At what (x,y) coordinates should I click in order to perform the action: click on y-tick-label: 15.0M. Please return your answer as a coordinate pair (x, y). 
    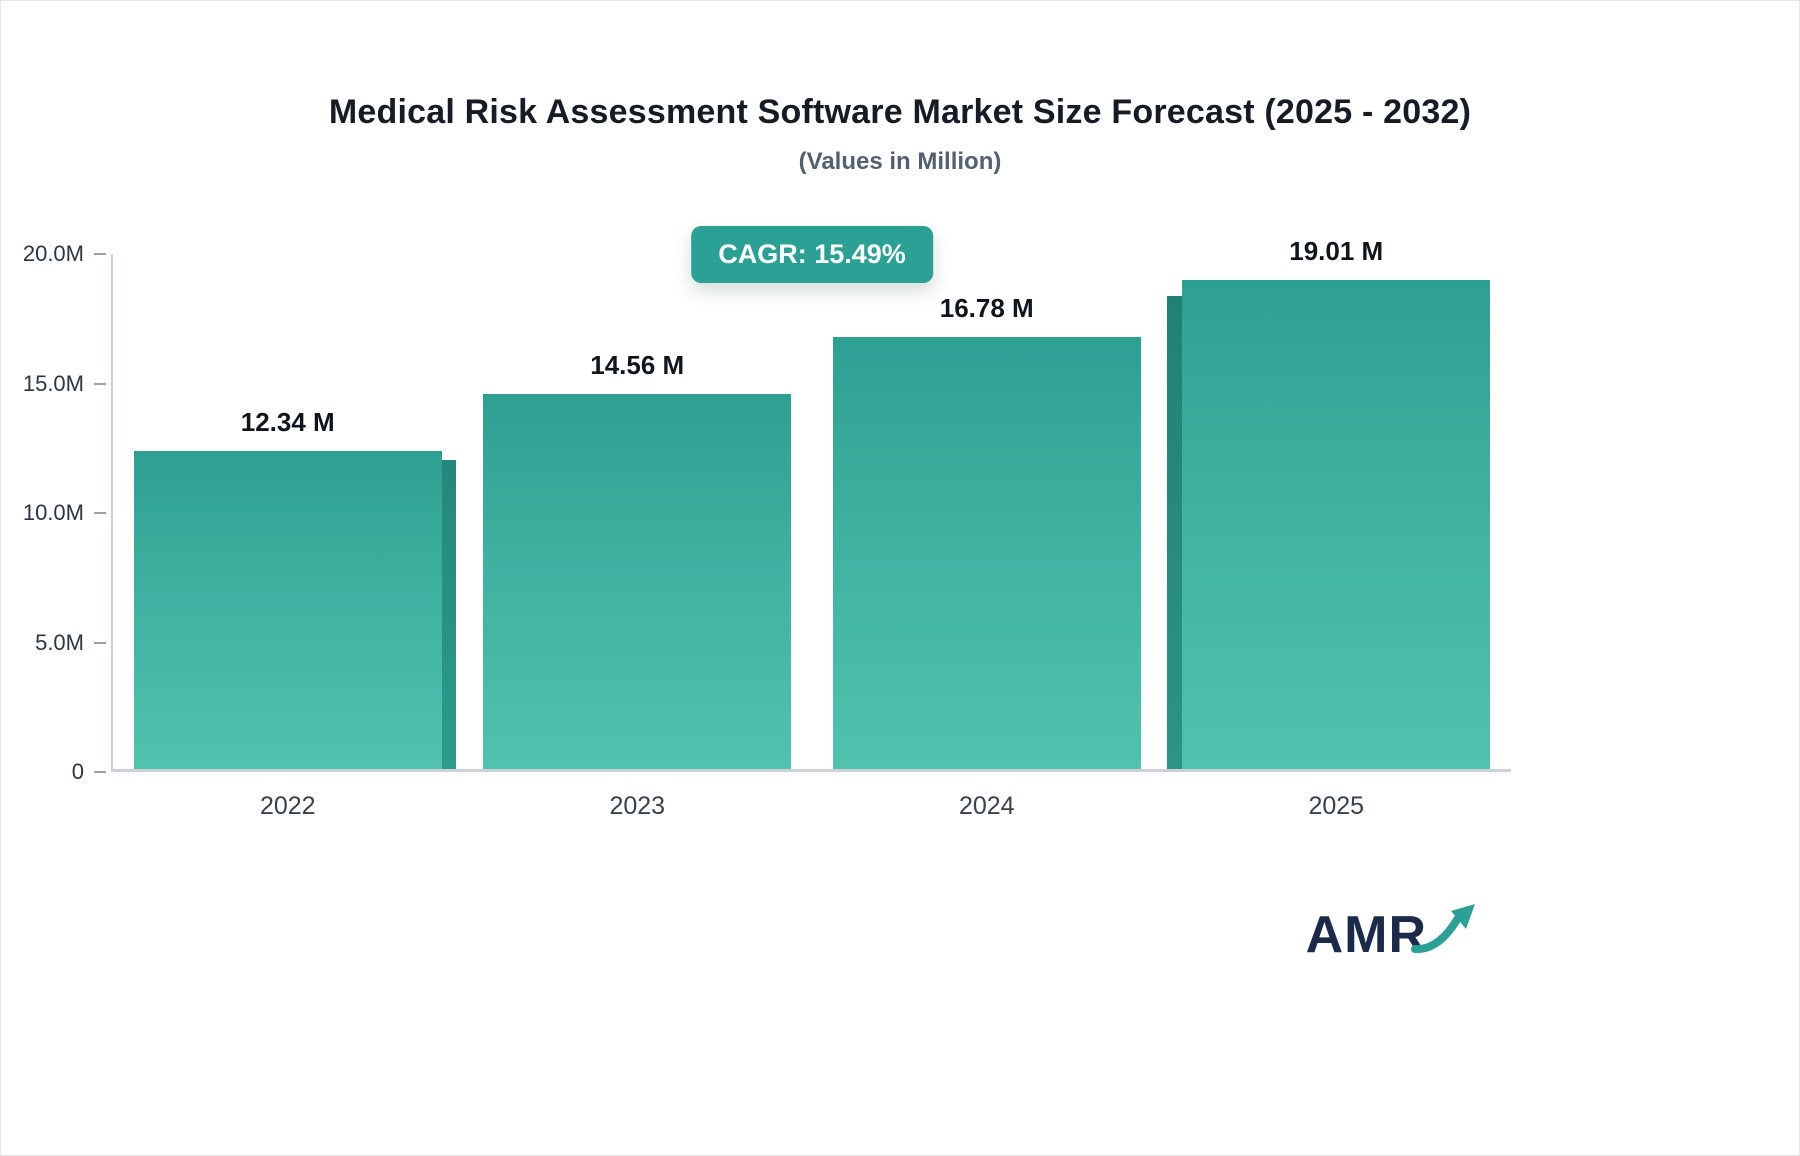
    Looking at the image, I should click on (53, 383).